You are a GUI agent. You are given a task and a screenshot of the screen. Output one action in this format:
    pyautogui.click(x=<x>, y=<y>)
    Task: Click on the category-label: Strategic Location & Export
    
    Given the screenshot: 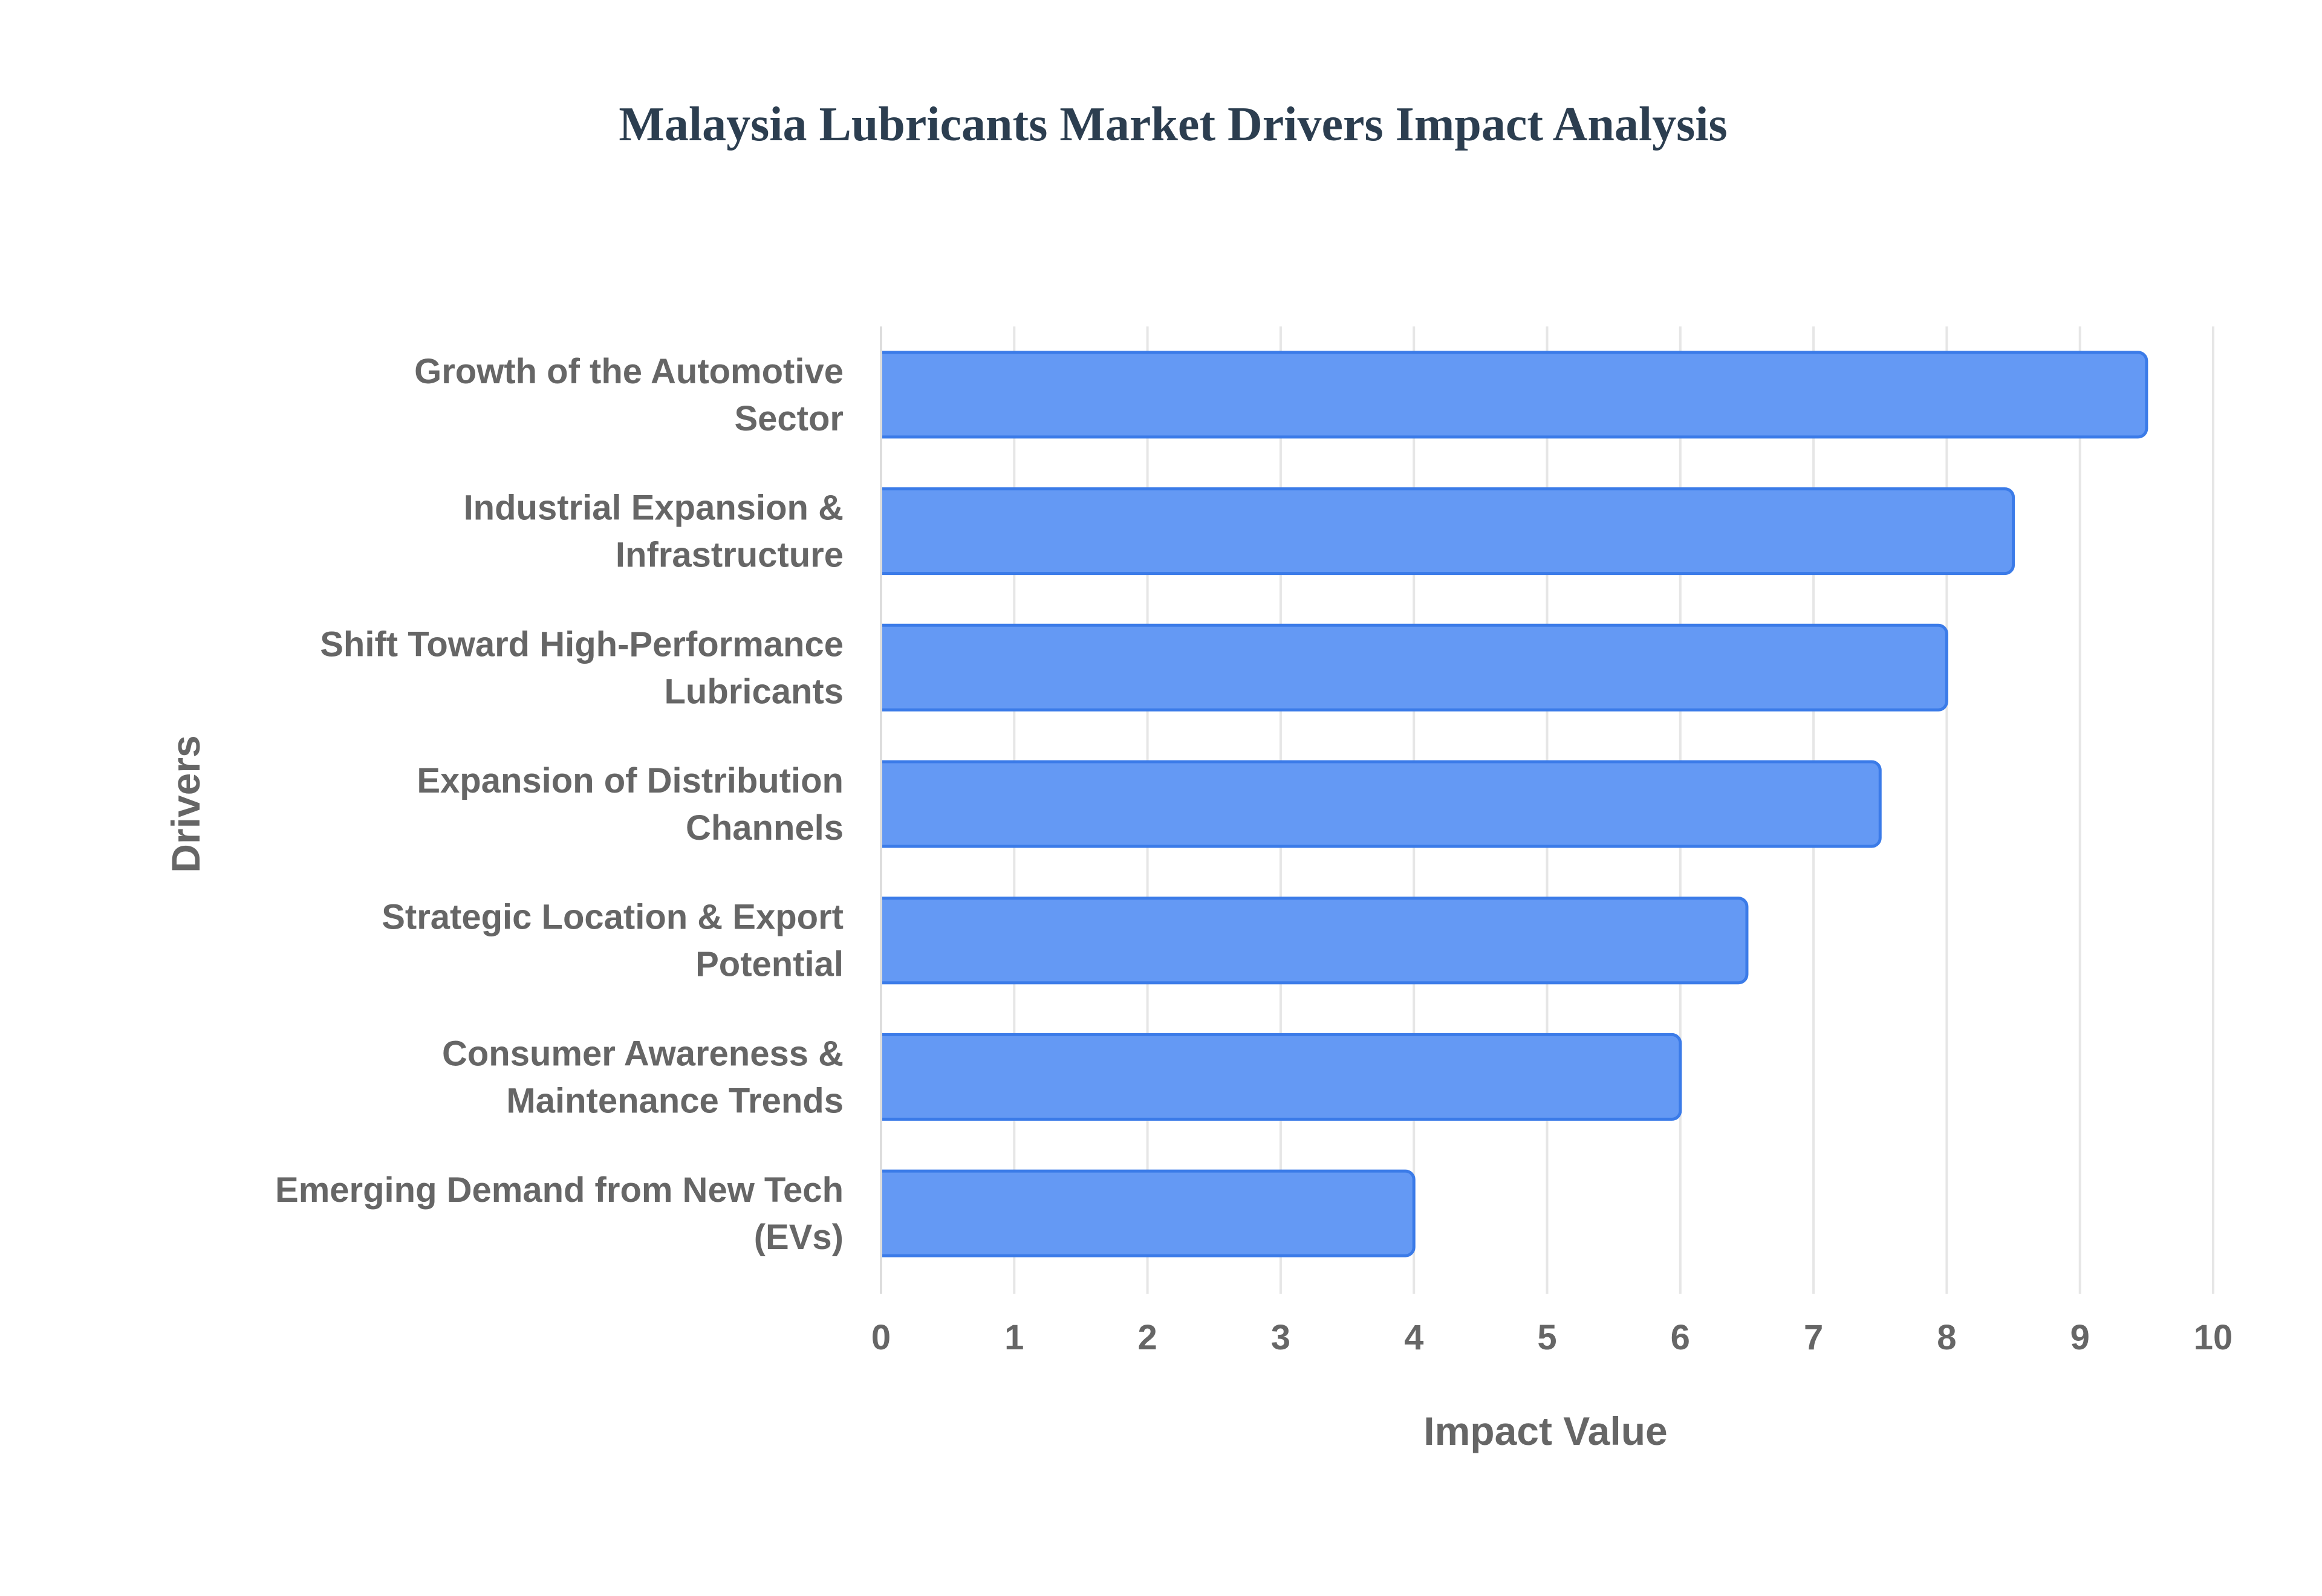 What is the action you would take?
    pyautogui.click(x=613, y=917)
    